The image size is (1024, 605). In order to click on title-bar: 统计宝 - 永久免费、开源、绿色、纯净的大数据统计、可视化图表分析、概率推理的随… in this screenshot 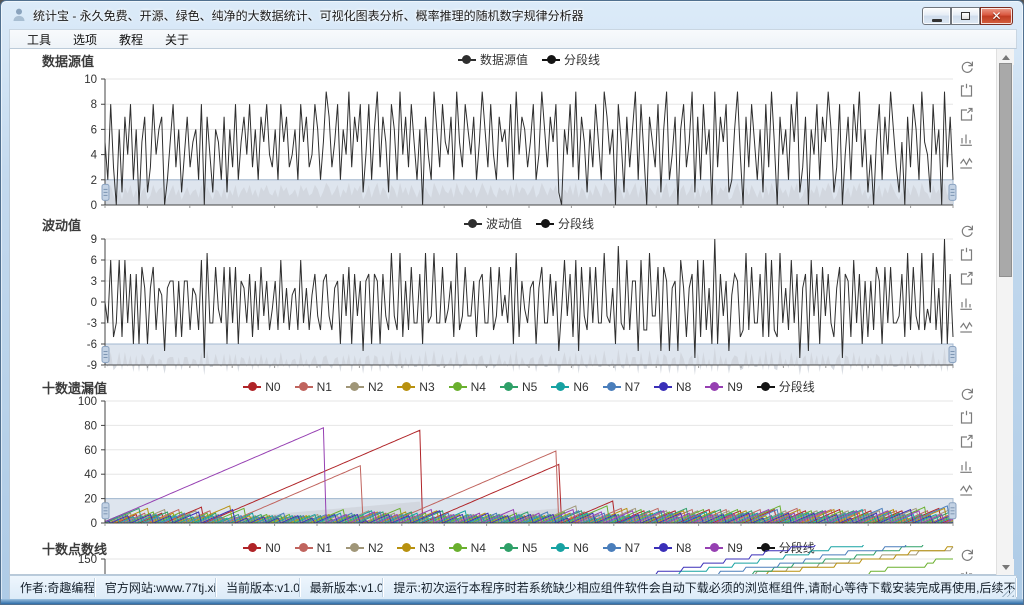, I will do `click(512, 15)`.